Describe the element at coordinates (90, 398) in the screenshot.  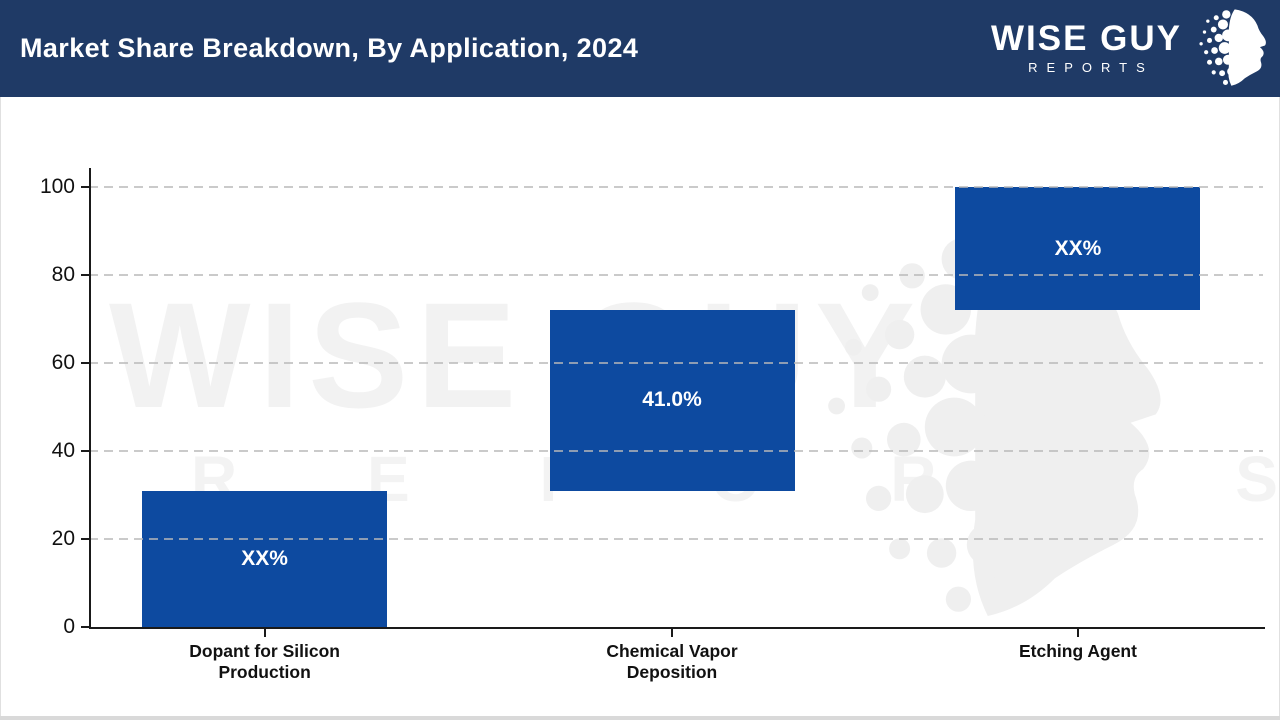
I see `y-axis-line` at that location.